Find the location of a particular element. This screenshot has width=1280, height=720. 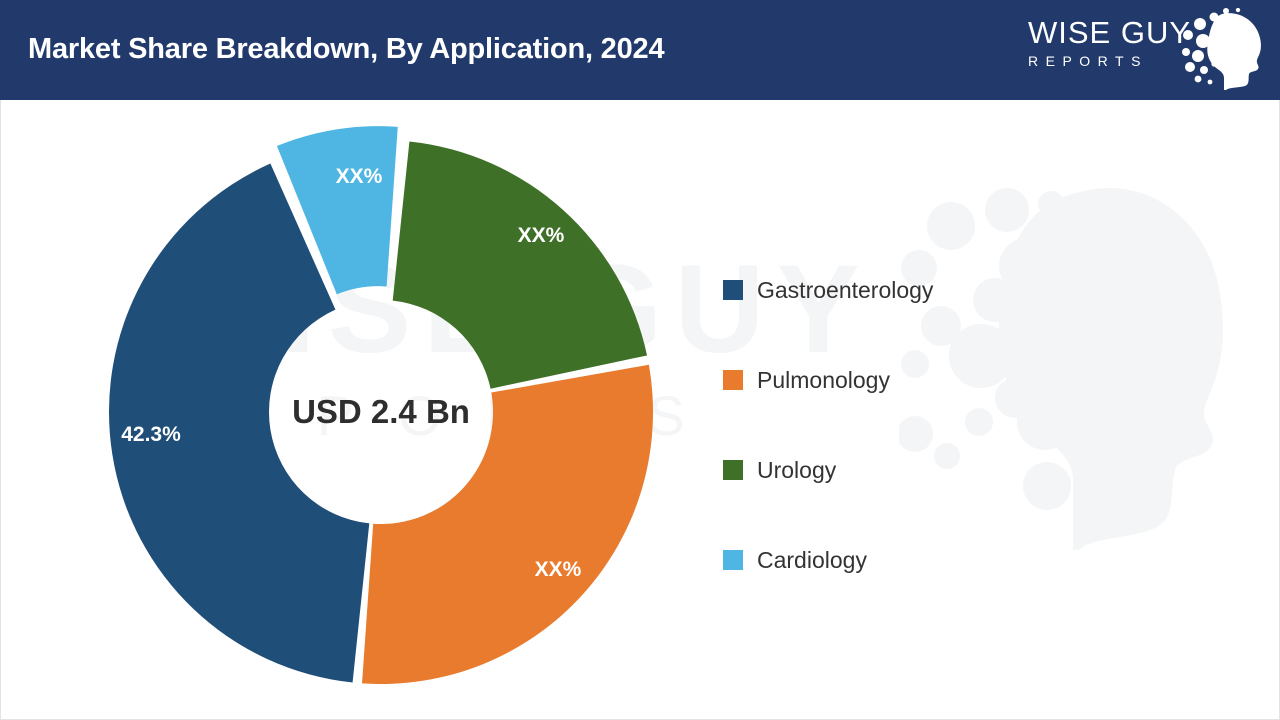

logo-wordmark: WISE GUY REPORTS is located at coordinates (1118, 43).